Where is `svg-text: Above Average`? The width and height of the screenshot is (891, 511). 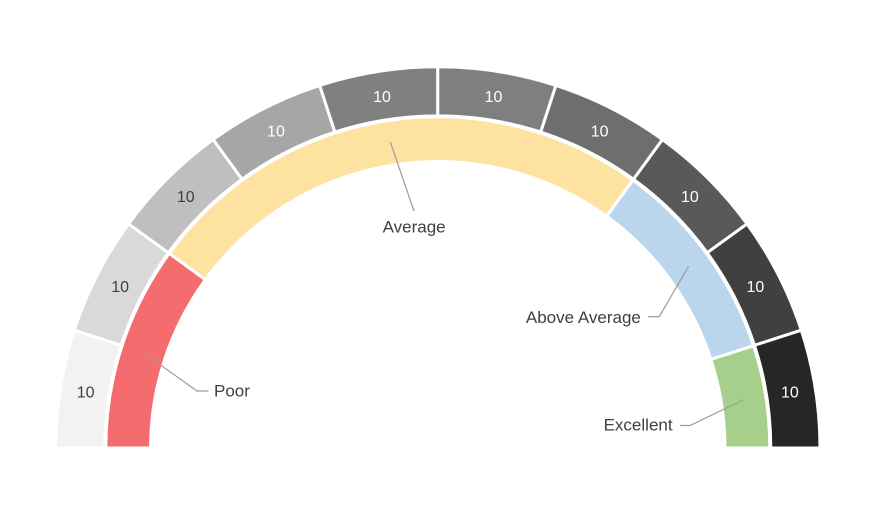 svg-text: Above Average is located at coordinates (583, 317).